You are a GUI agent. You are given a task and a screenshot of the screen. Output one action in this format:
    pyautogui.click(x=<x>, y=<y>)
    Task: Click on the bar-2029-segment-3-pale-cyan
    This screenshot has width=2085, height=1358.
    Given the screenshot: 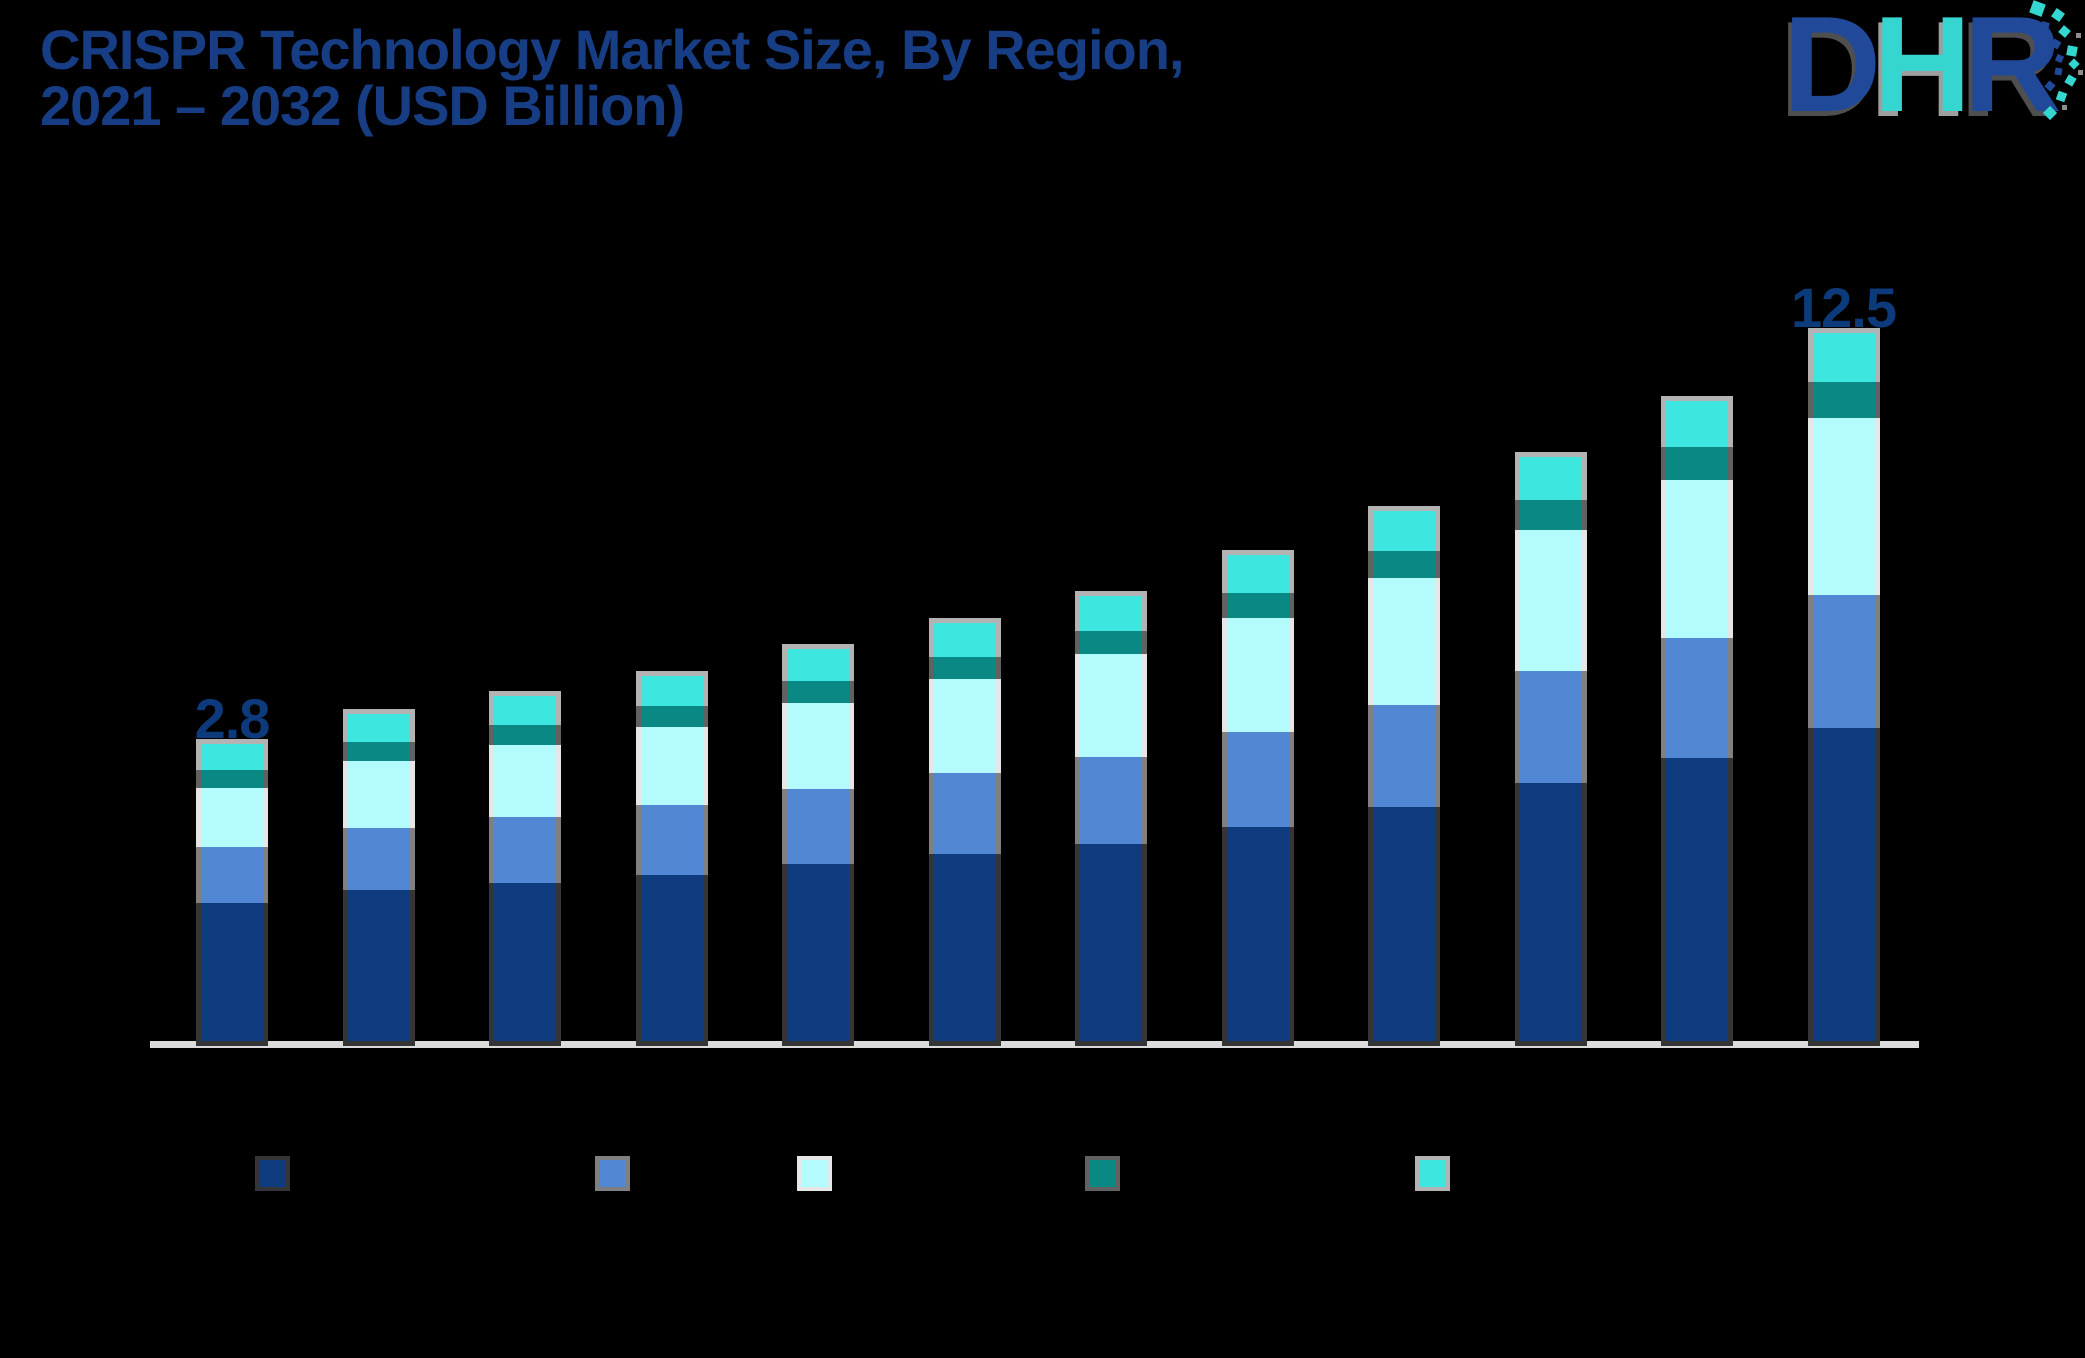 What is the action you would take?
    pyautogui.click(x=1404, y=641)
    